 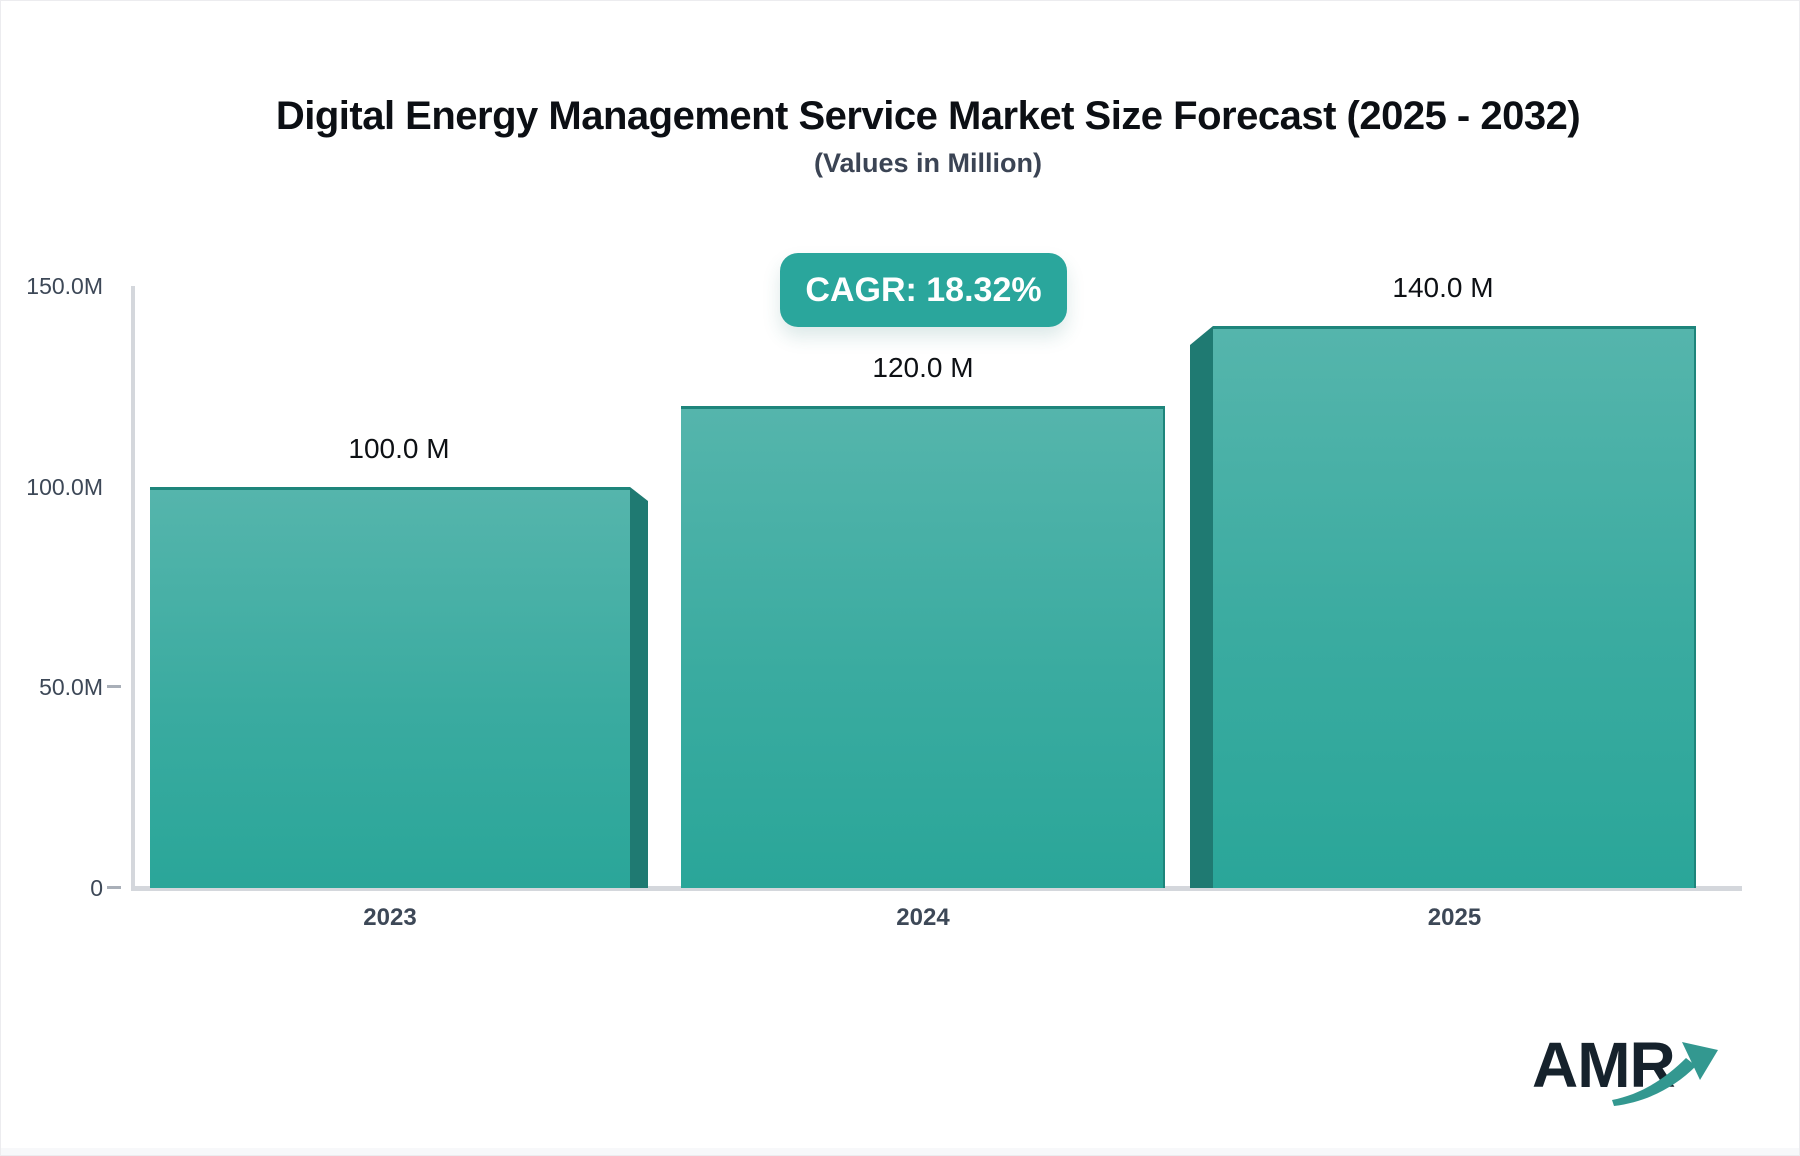 What do you see at coordinates (71, 687) in the screenshot?
I see `y-tick-label: 50.0M` at bounding box center [71, 687].